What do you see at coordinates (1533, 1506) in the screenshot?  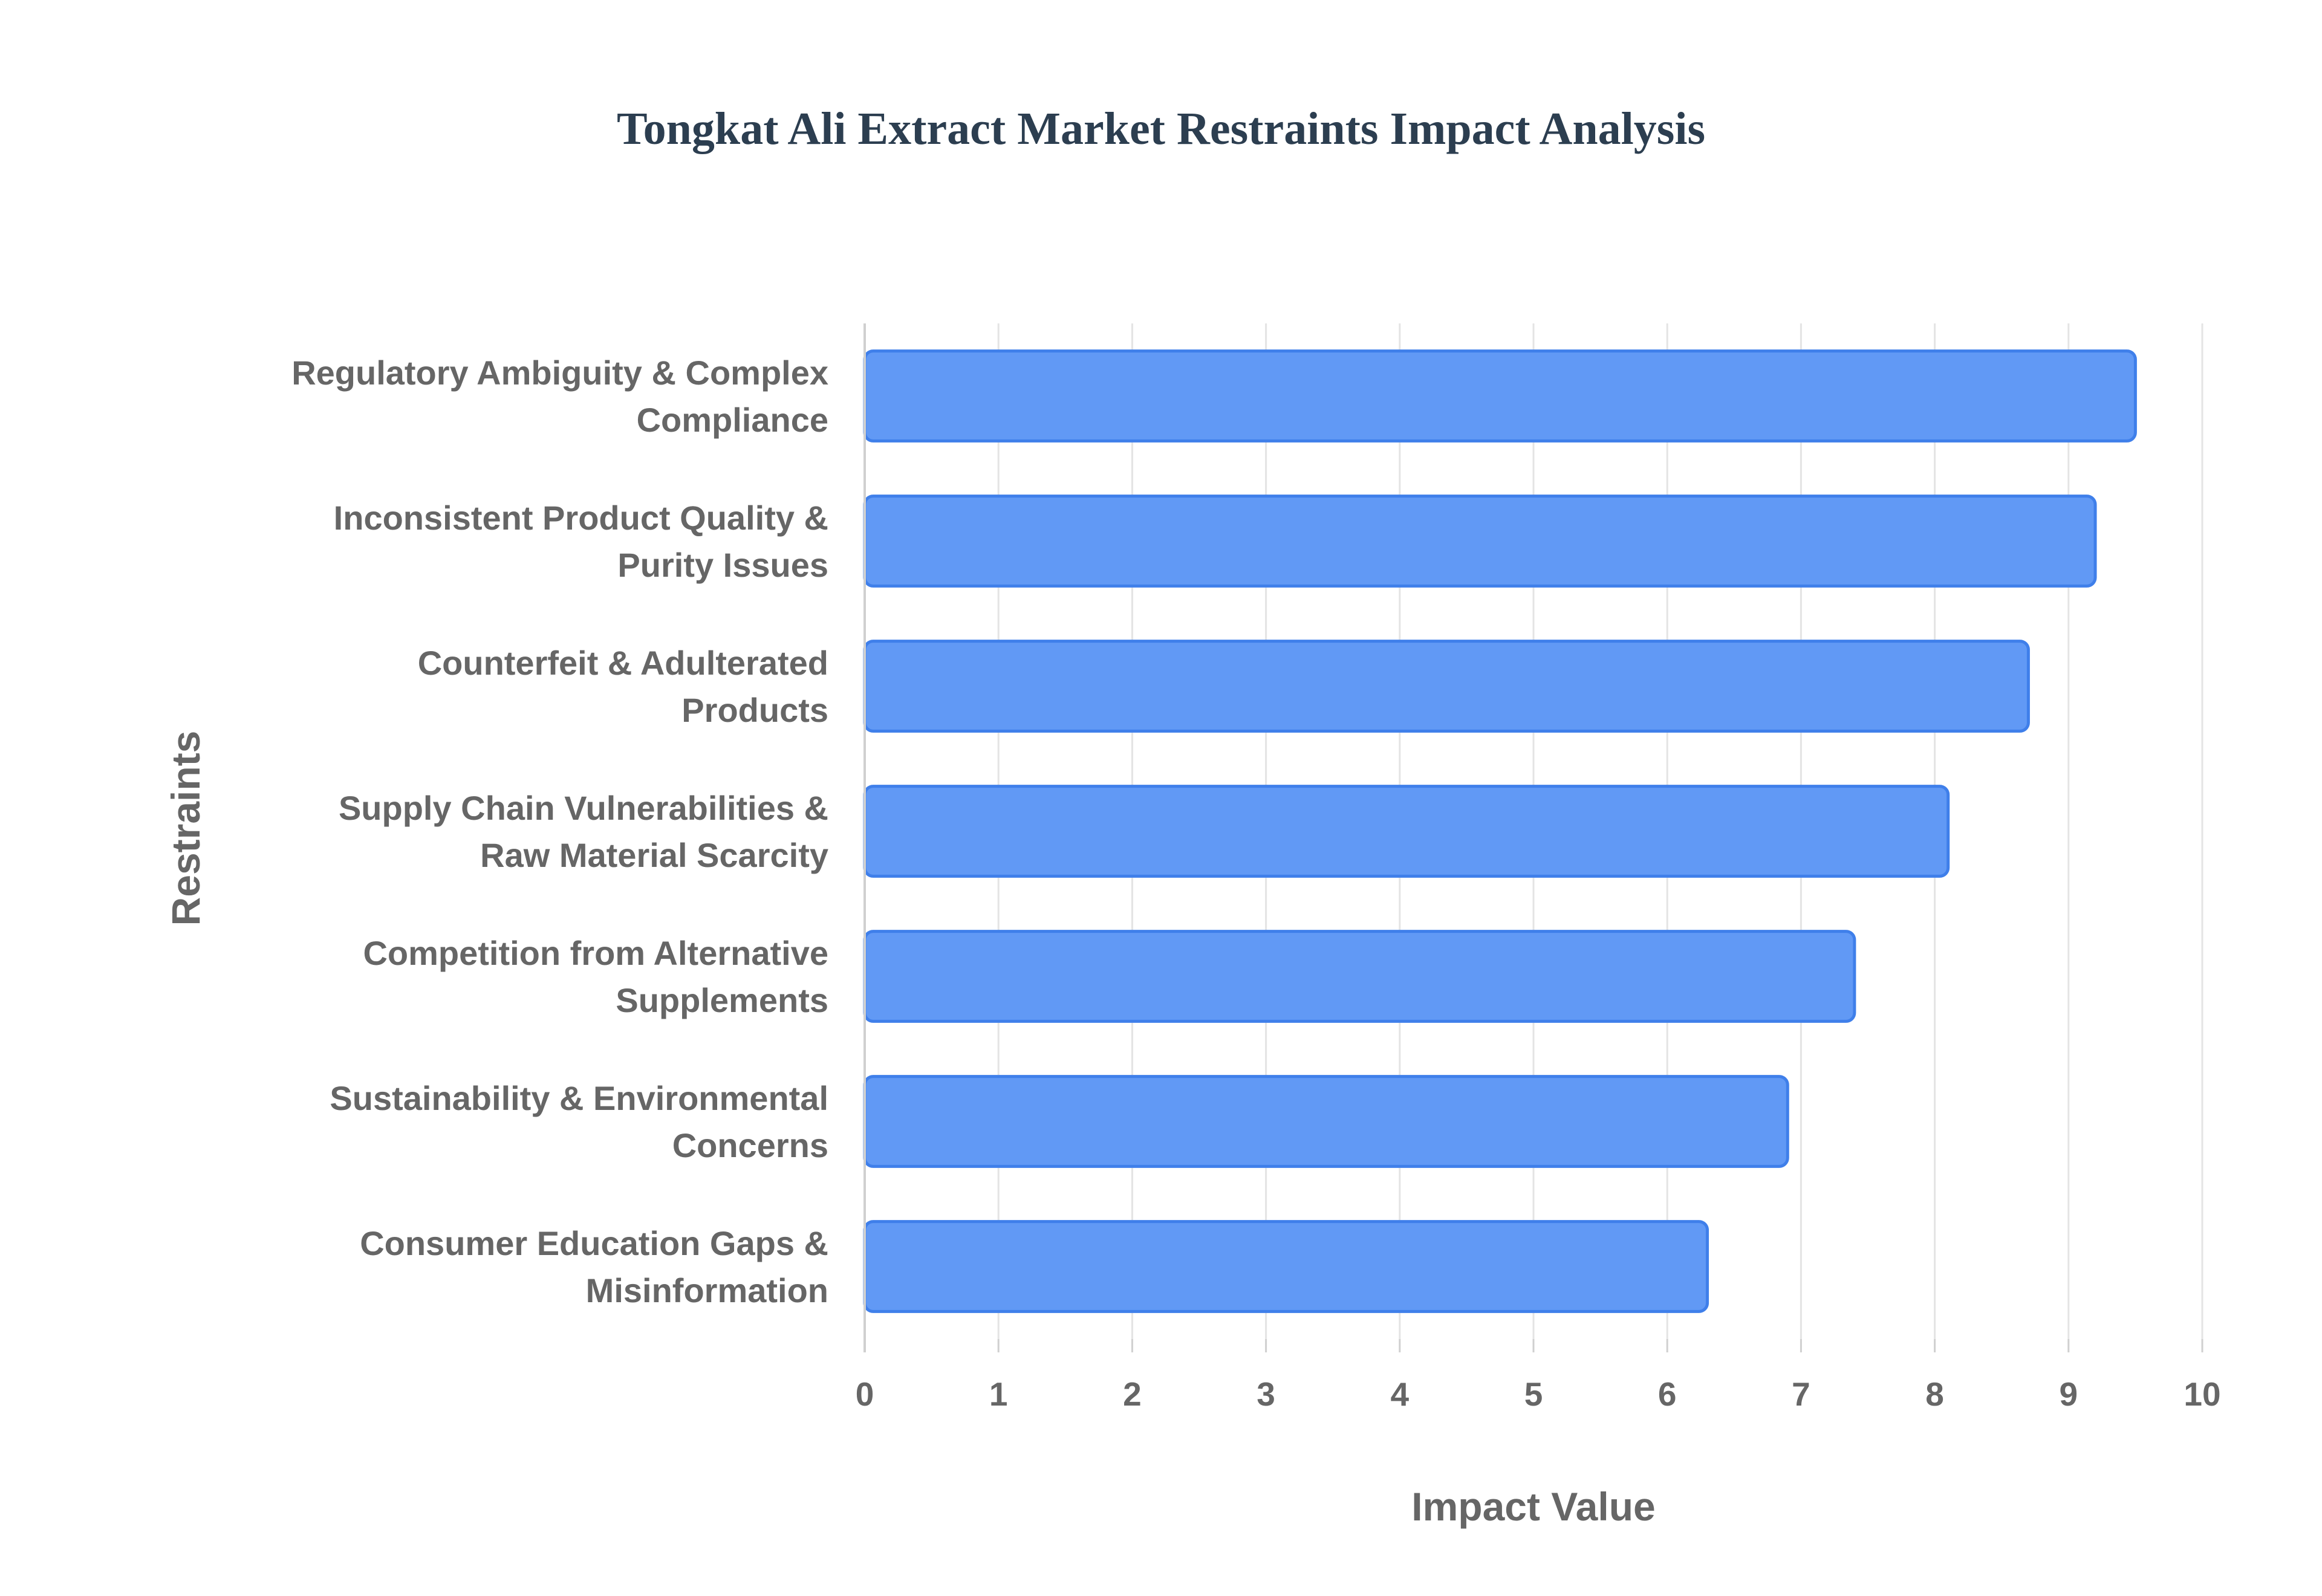 I see `x-axis-title: Impact Value` at bounding box center [1533, 1506].